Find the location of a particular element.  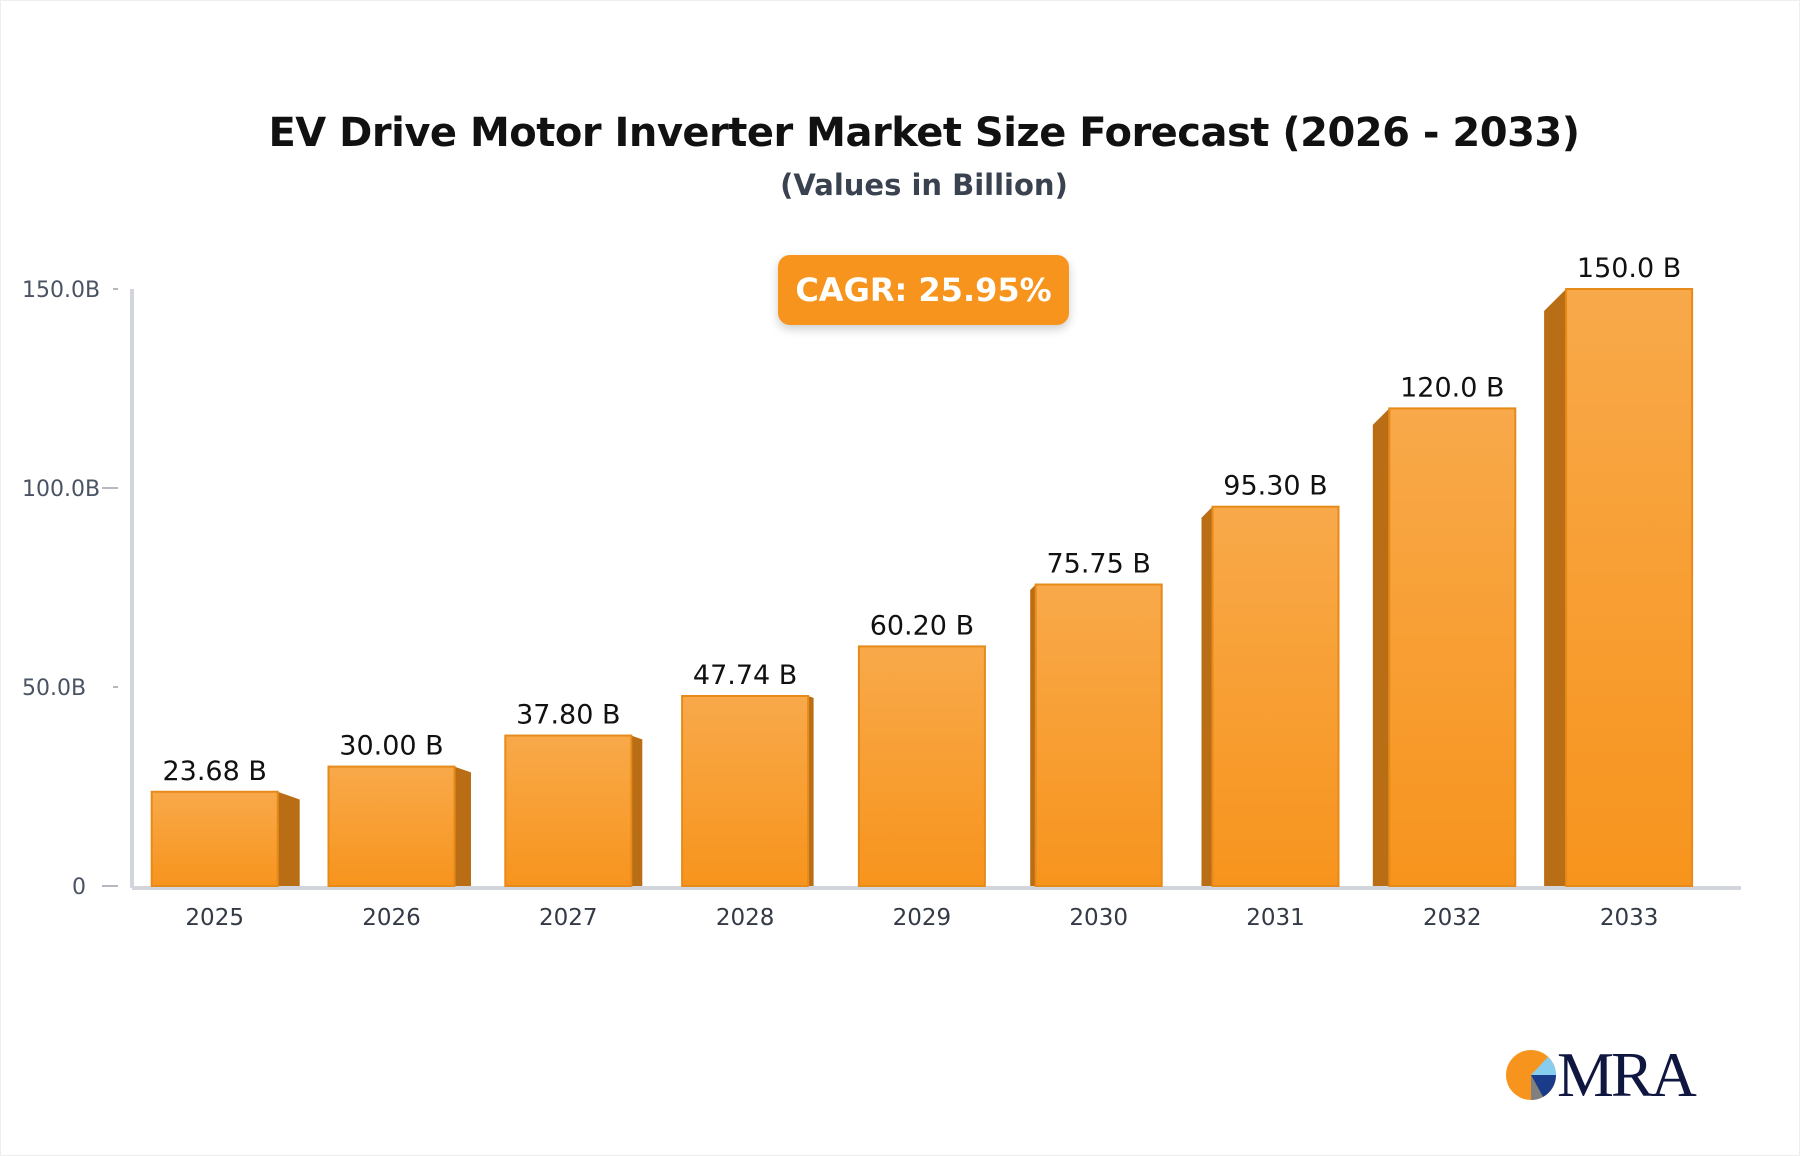

data-label: 95.30 B is located at coordinates (1275, 486).